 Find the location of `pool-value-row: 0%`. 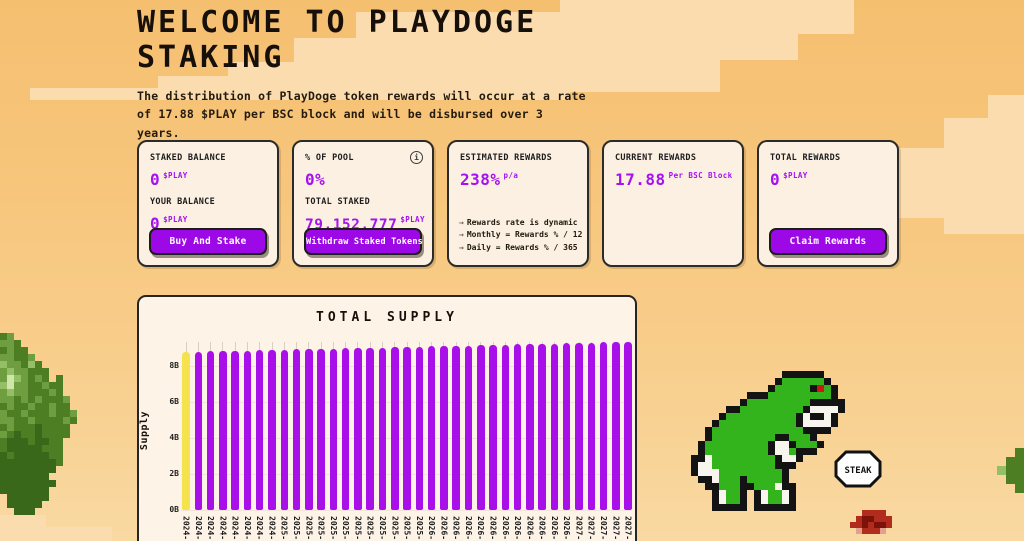

pool-value-row: 0% is located at coordinates (363, 179).